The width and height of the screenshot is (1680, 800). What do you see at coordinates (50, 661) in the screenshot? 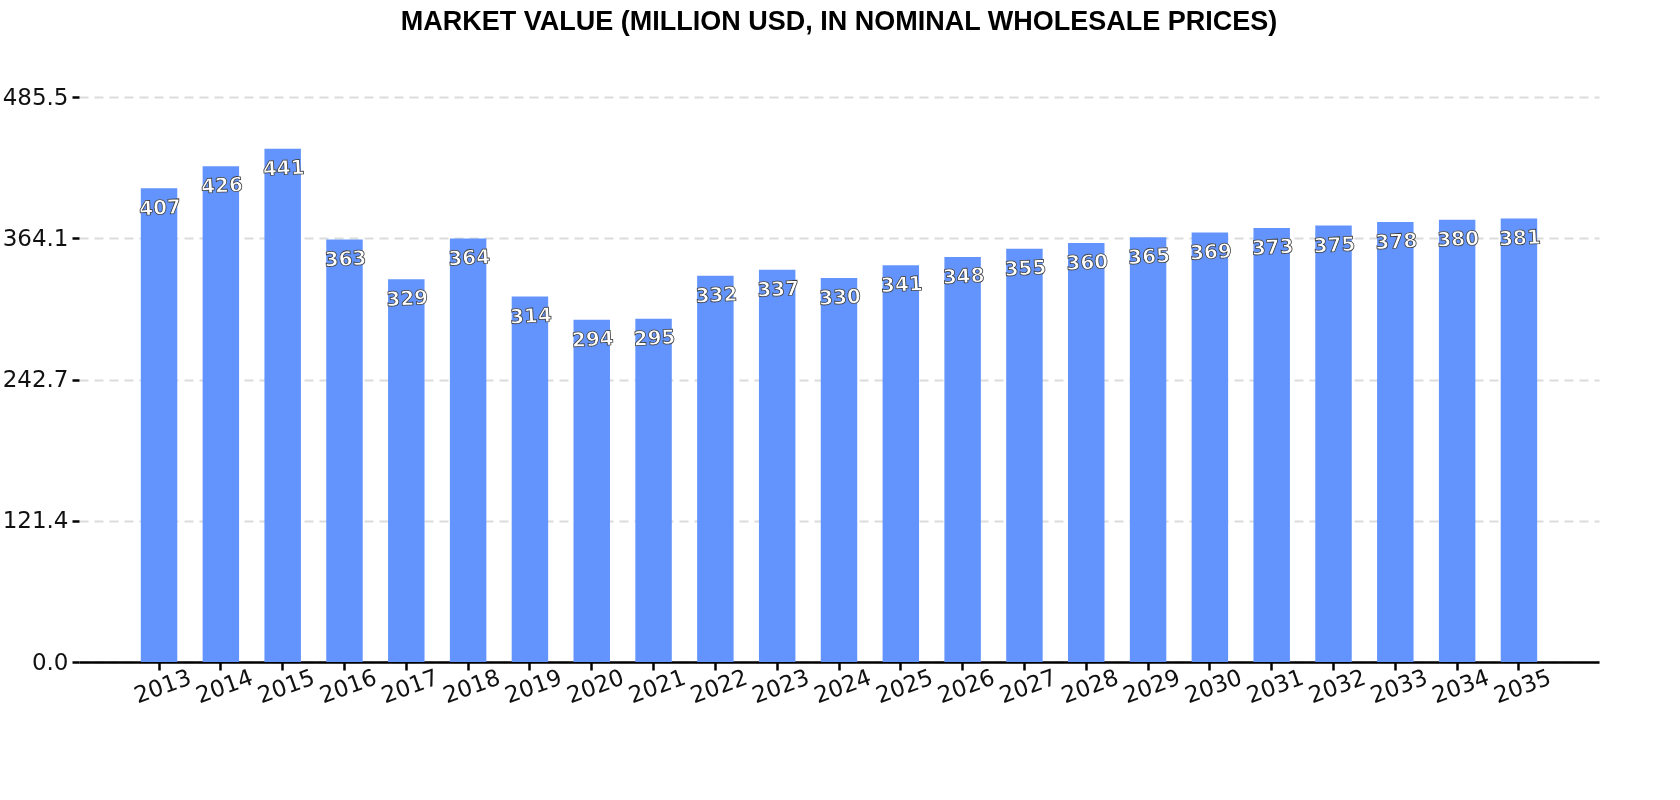
I see `y-tick-label: 0.0` at bounding box center [50, 661].